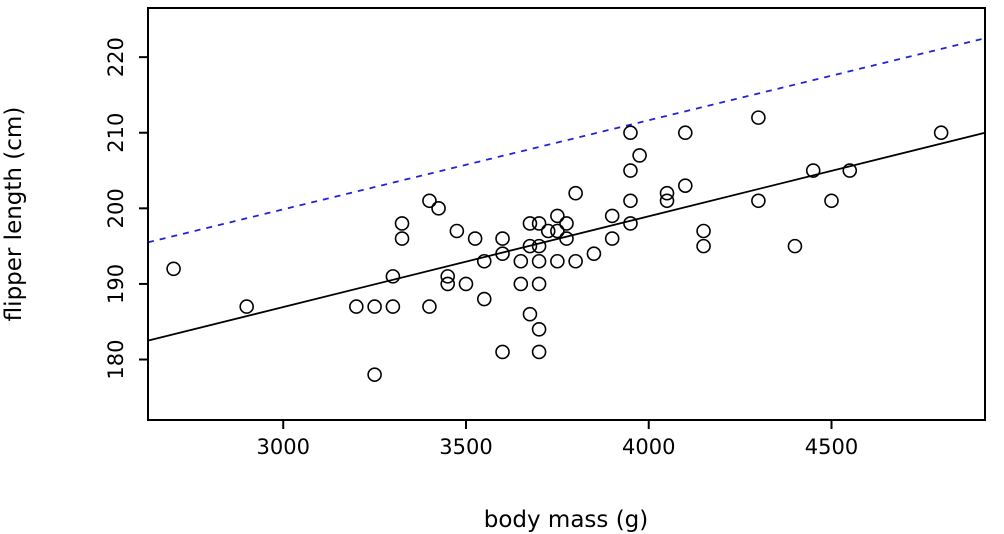 This screenshot has height=534, width=1004. What do you see at coordinates (116, 359) in the screenshot?
I see `y-tick-label: 180` at bounding box center [116, 359].